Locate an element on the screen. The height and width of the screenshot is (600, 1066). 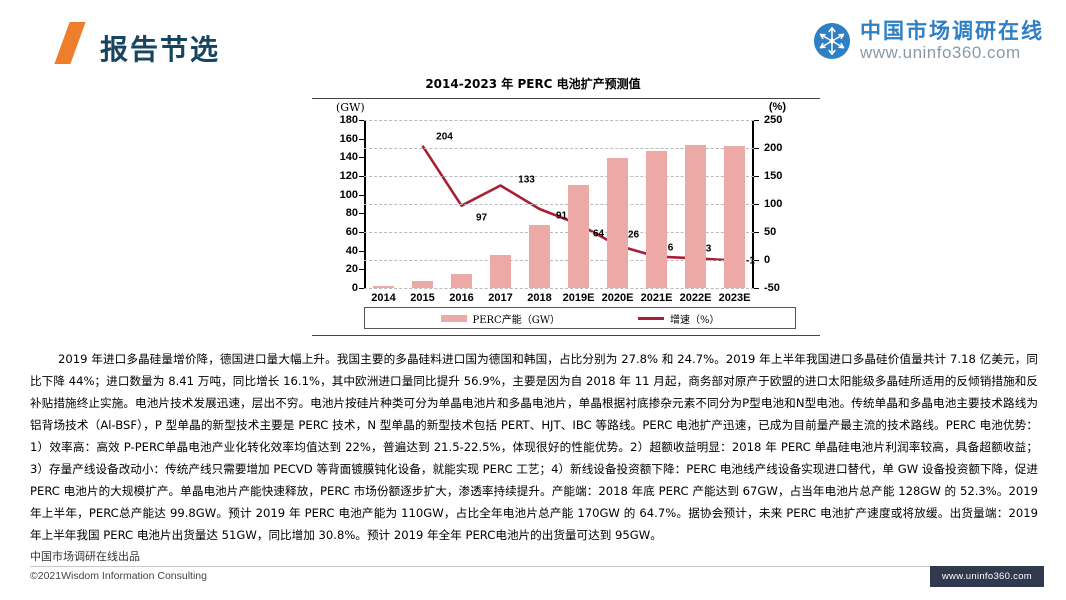
legend-swatch-line-icon is located at coordinates (650, 318).